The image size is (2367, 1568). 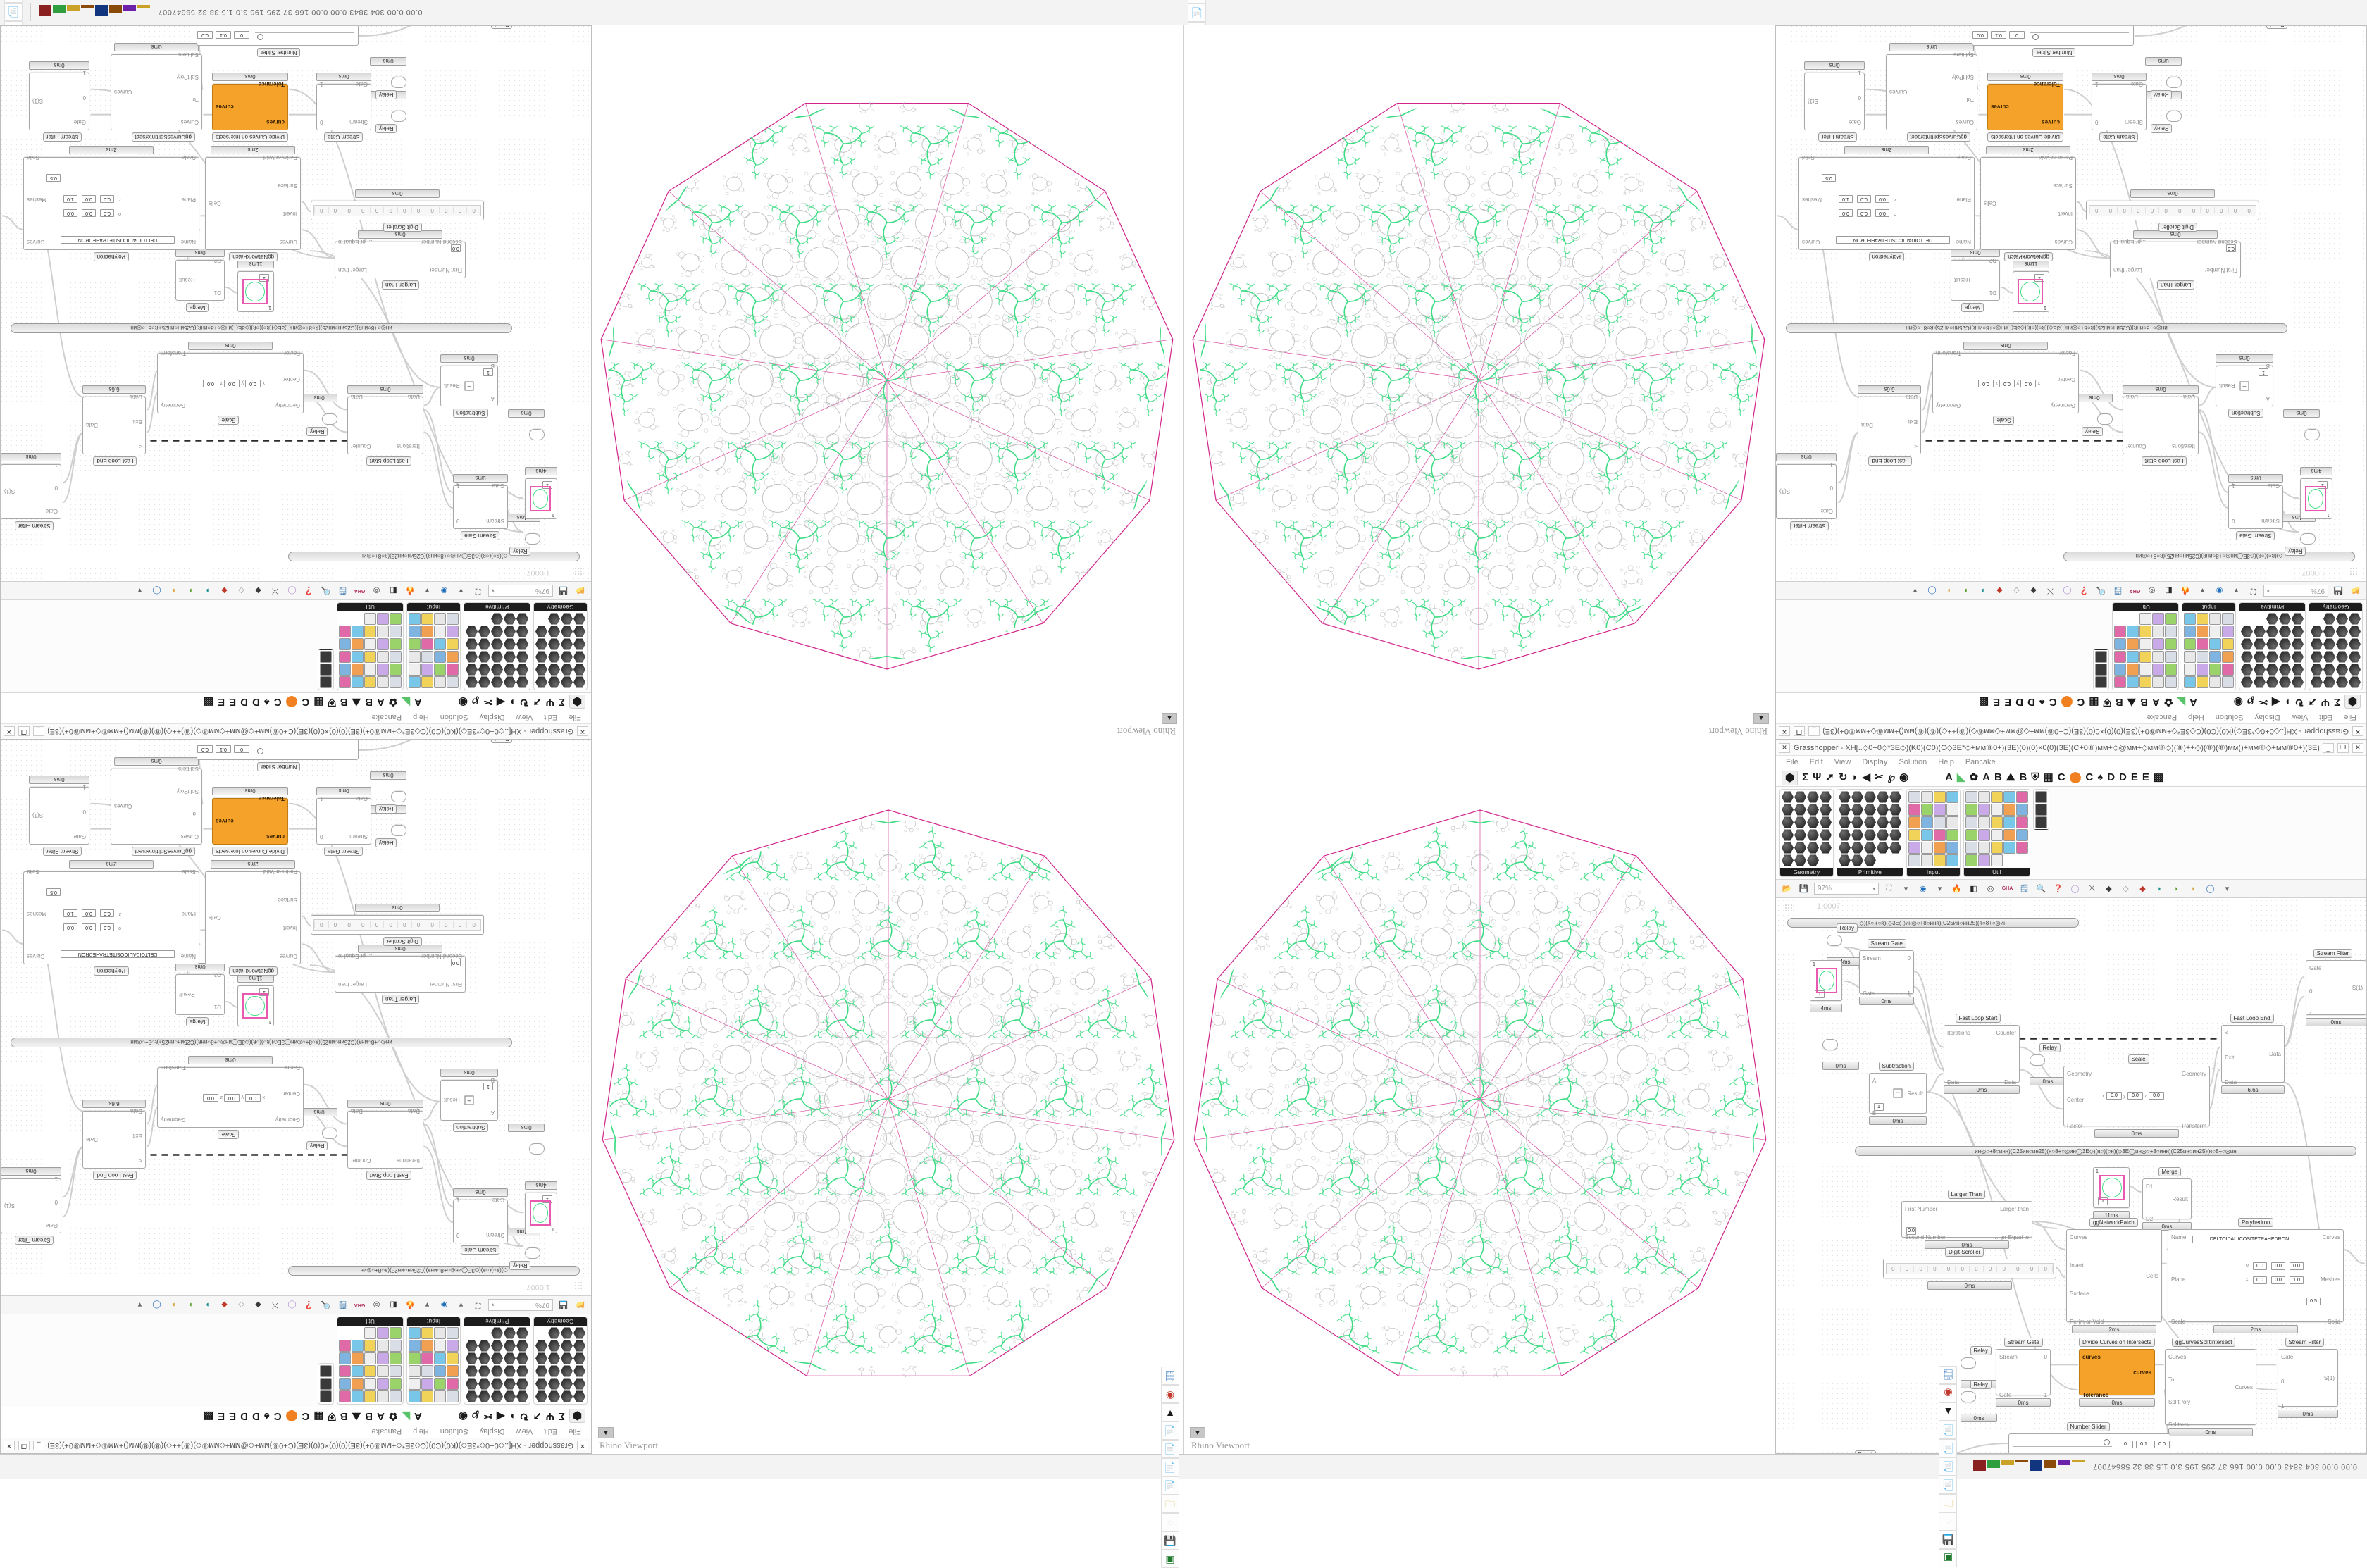 What do you see at coordinates (115, 1175) in the screenshot?
I see `node-label: Fast Loop End` at bounding box center [115, 1175].